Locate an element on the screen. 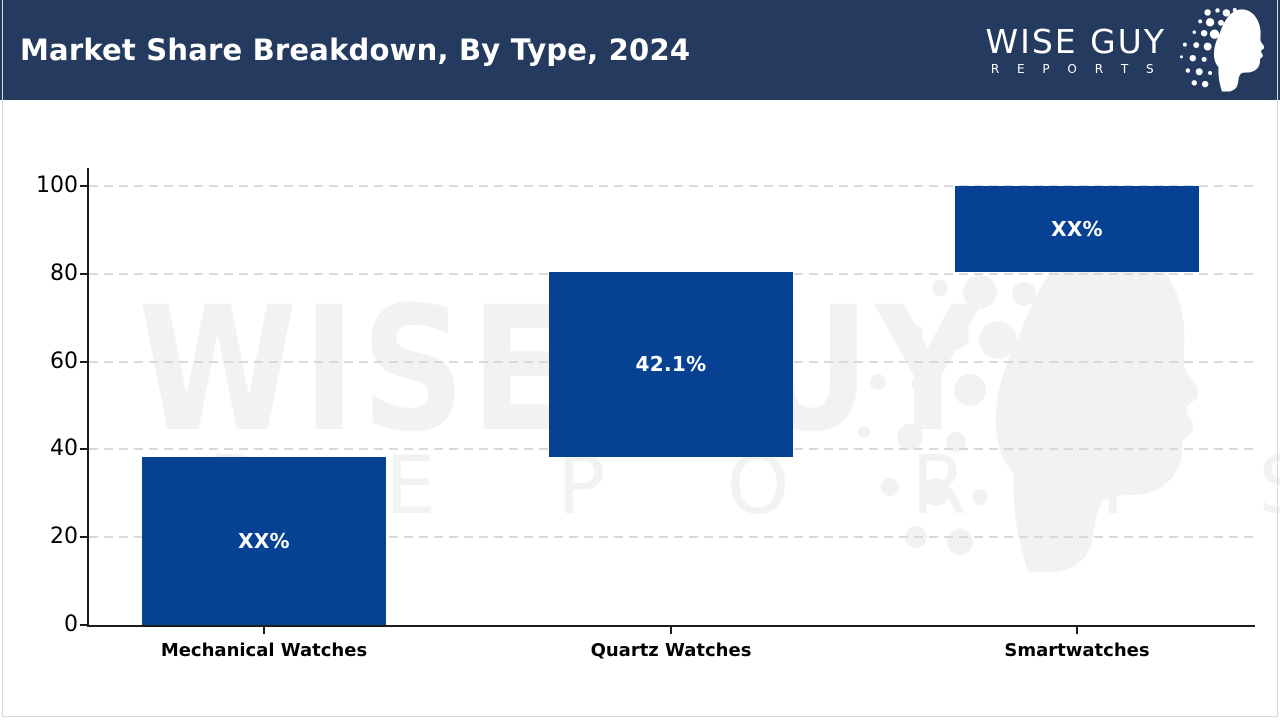 The height and width of the screenshot is (720, 1280). category-label: Mechanical Watches is located at coordinates (264, 650).